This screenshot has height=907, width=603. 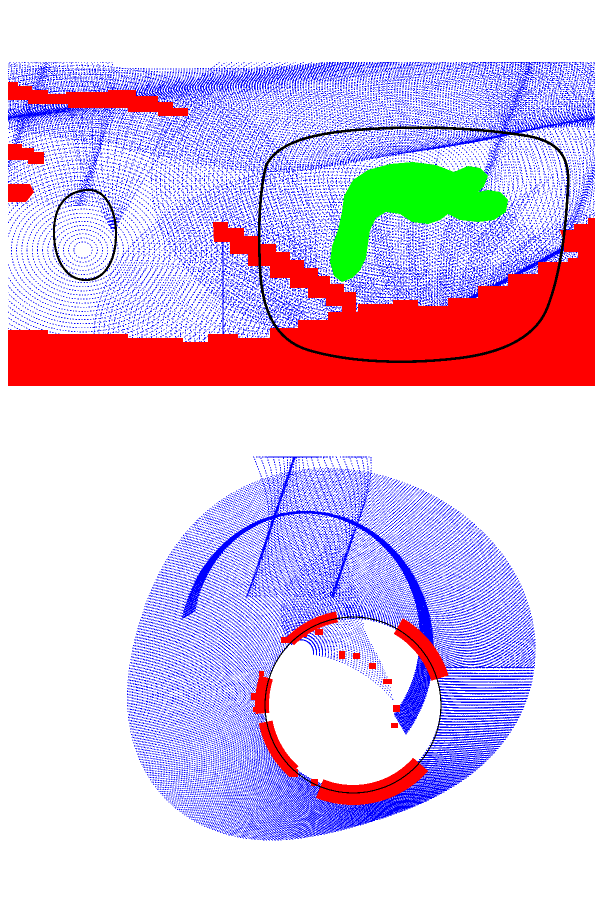 What do you see at coordinates (353, 705) in the screenshot?
I see `lower-inner-boundary` at bounding box center [353, 705].